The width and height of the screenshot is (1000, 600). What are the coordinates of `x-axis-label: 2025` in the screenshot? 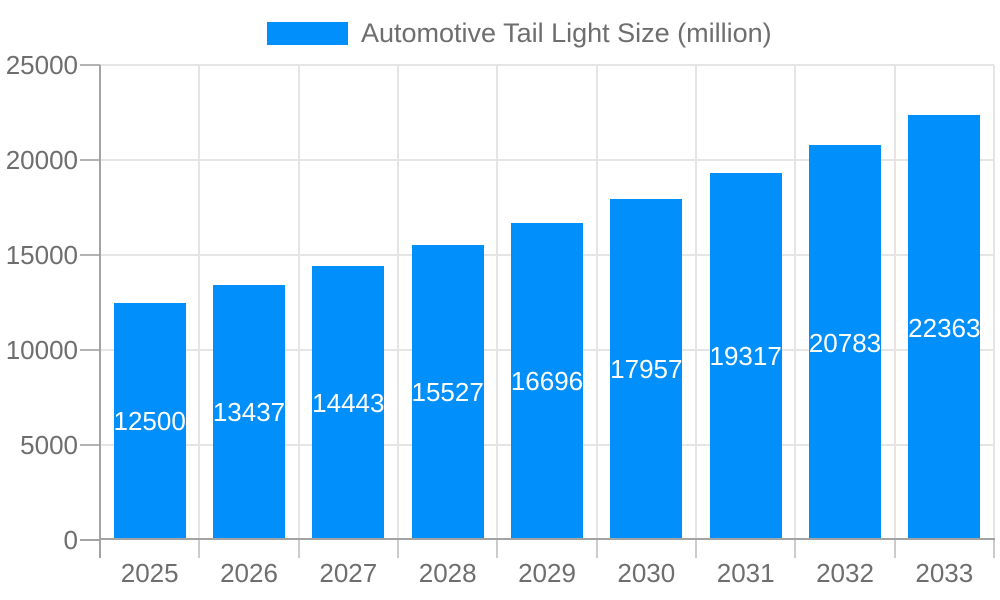 It's located at (149, 573).